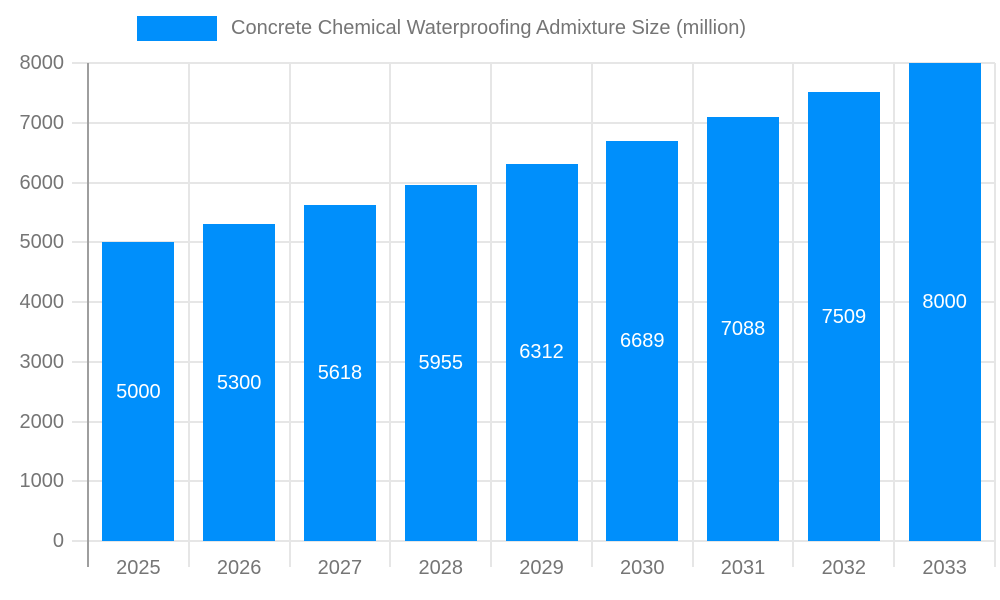 This screenshot has height=600, width=1000. I want to click on bar: 5300, so click(239, 382).